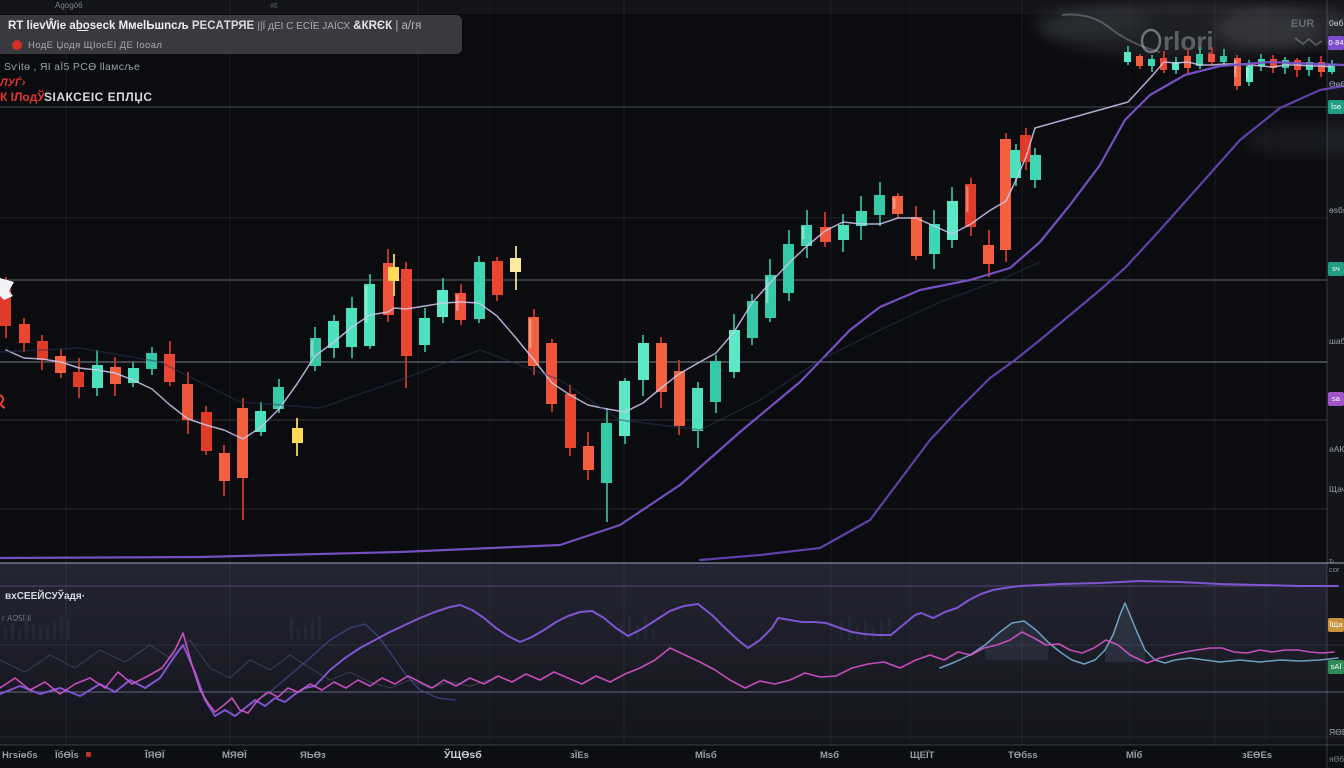 Image resolution: width=1344 pixels, height=768 pixels. What do you see at coordinates (1302, 24) in the screenshot?
I see `svg-text: EUR` at bounding box center [1302, 24].